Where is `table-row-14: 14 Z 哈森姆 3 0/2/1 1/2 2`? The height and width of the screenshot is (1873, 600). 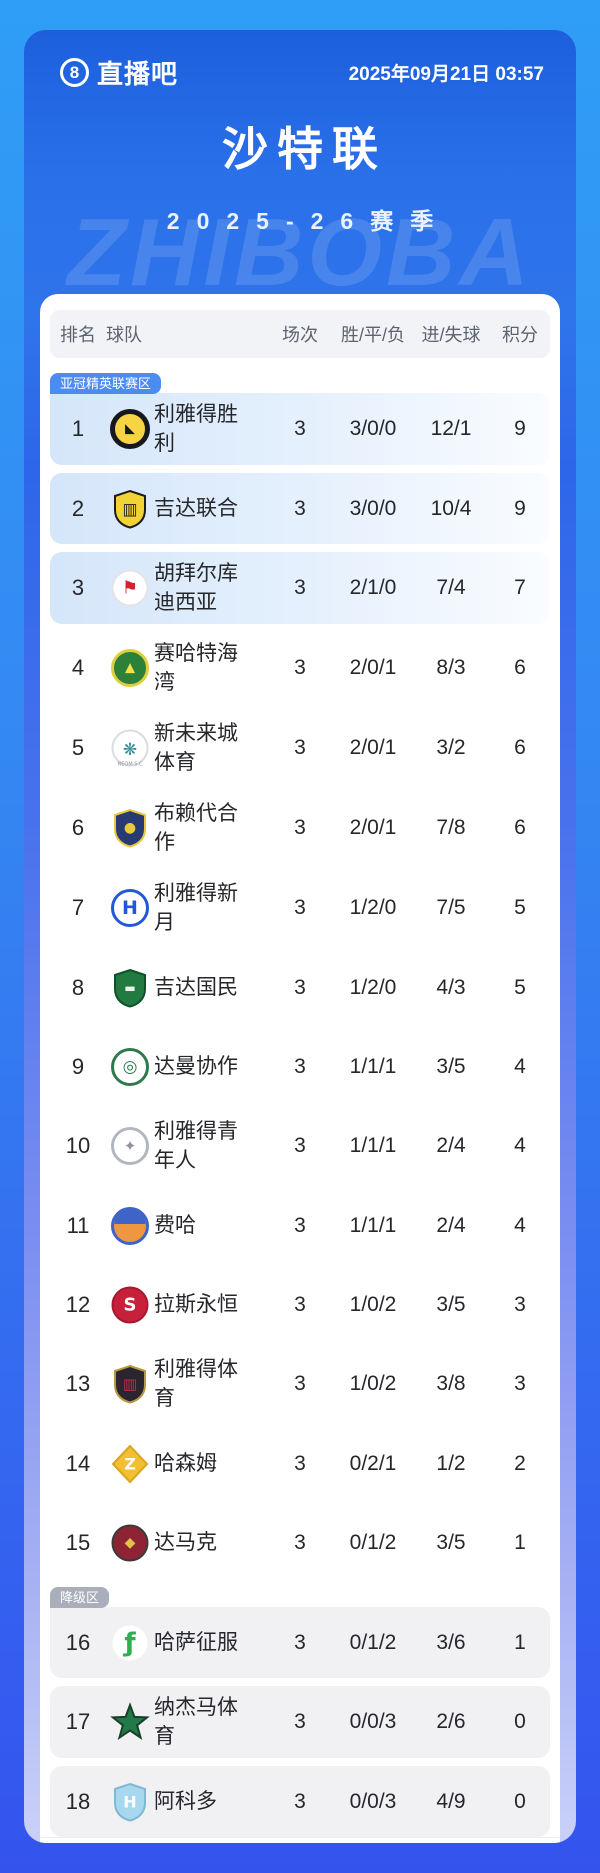
table-row-14: 14 Z 哈森姆 3 0/2/1 1/2 2 is located at coordinates (300, 1463).